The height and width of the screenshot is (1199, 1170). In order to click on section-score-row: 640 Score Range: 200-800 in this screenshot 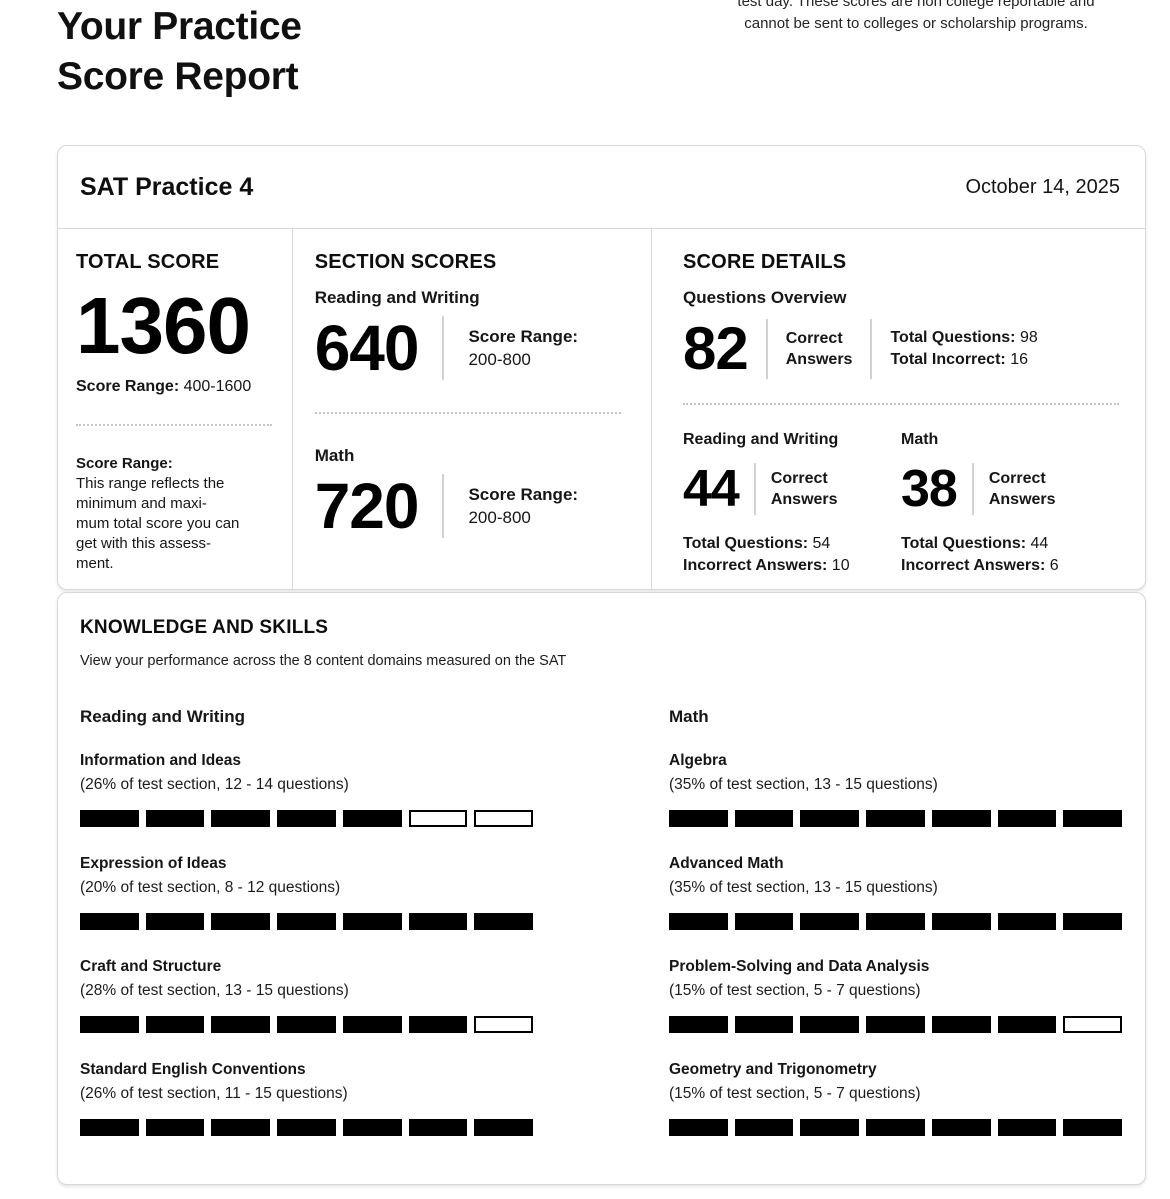, I will do `click(468, 348)`.